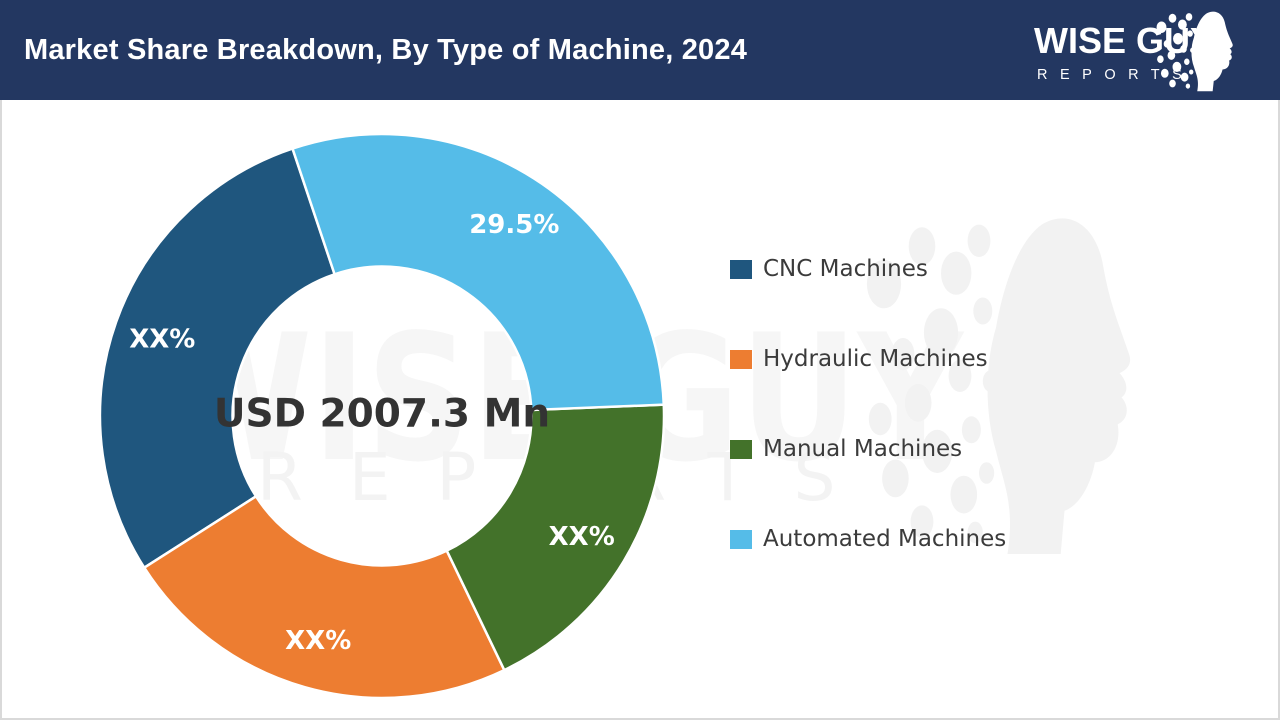  I want to click on legend-item-hydraulic-machines: Hydraulic Machines, so click(868, 359).